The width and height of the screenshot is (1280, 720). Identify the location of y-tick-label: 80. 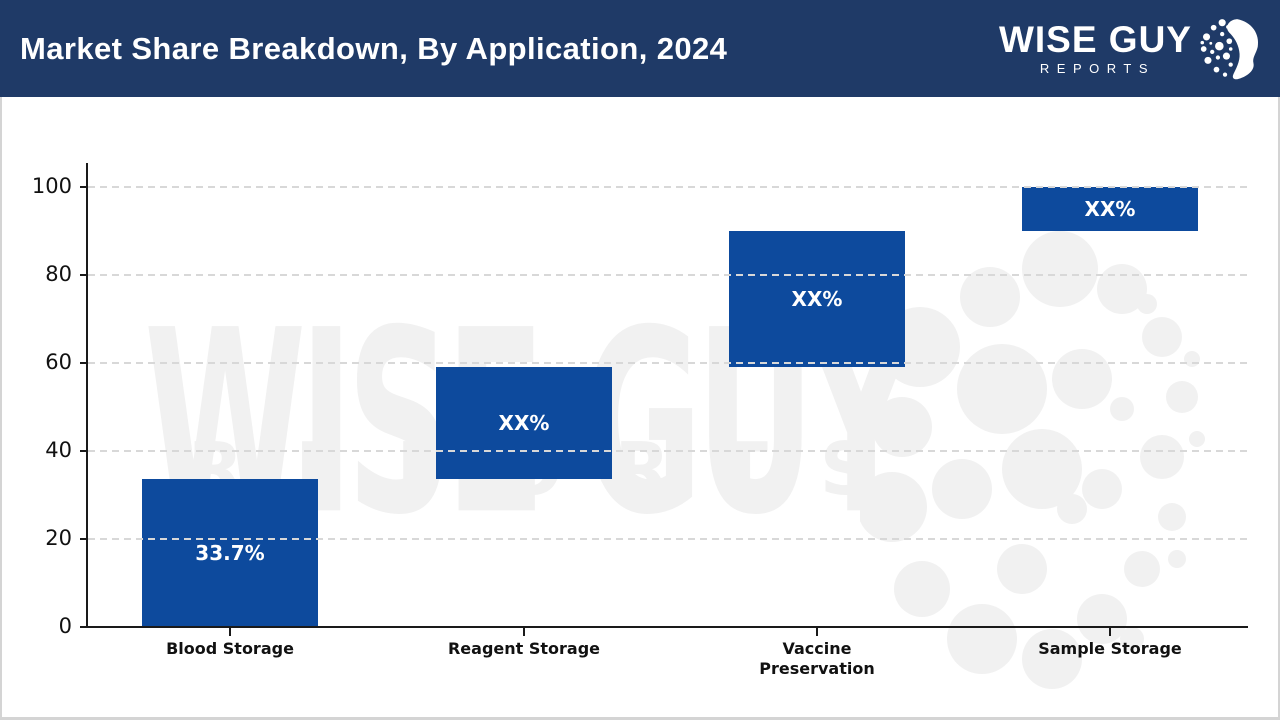
(58, 274).